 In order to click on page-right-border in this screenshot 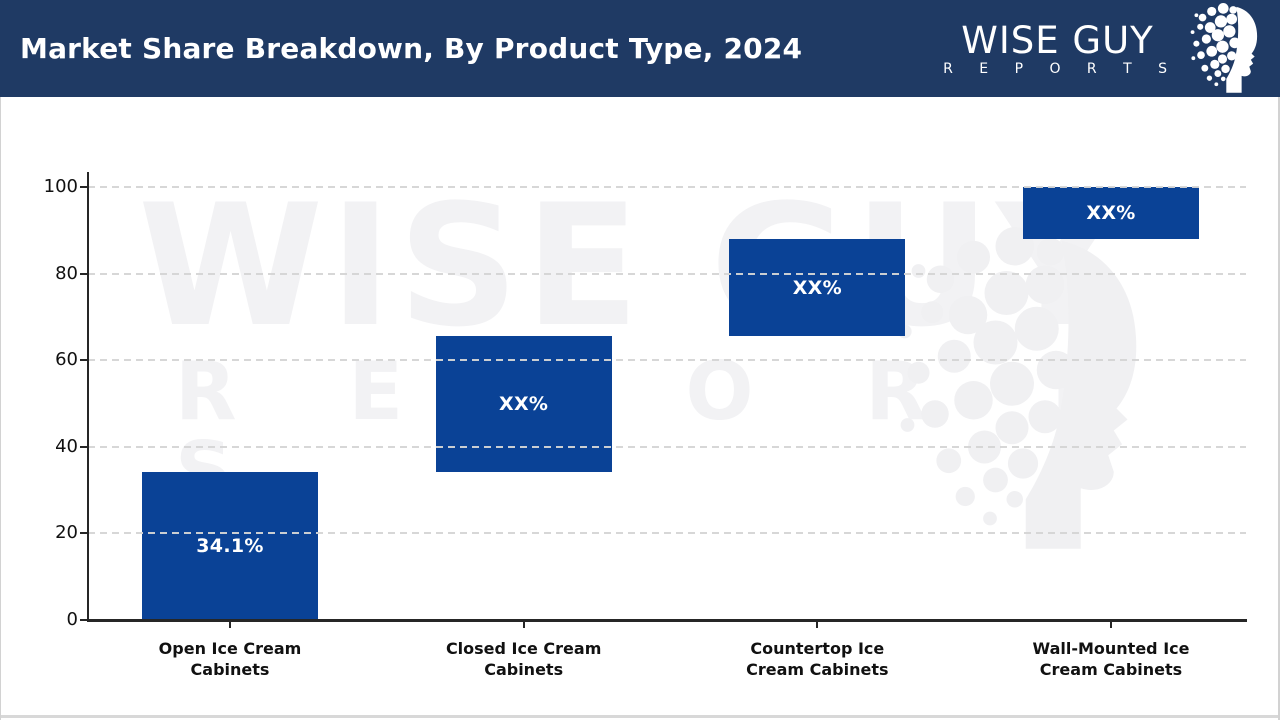, I will do `click(1279, 408)`.